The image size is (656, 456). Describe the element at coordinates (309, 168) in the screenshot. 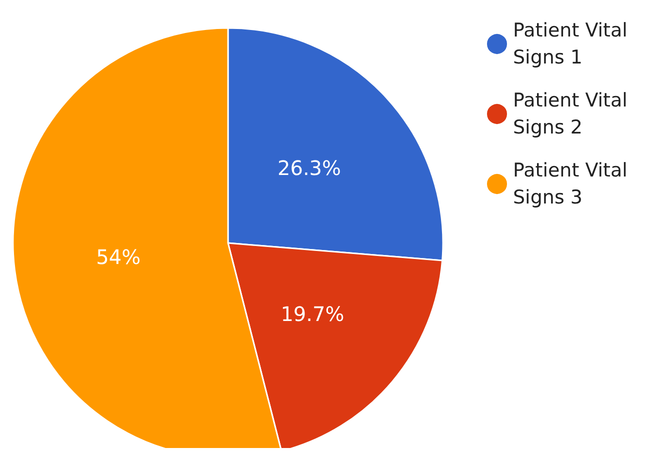

I see `data-label: 26.3%` at that location.